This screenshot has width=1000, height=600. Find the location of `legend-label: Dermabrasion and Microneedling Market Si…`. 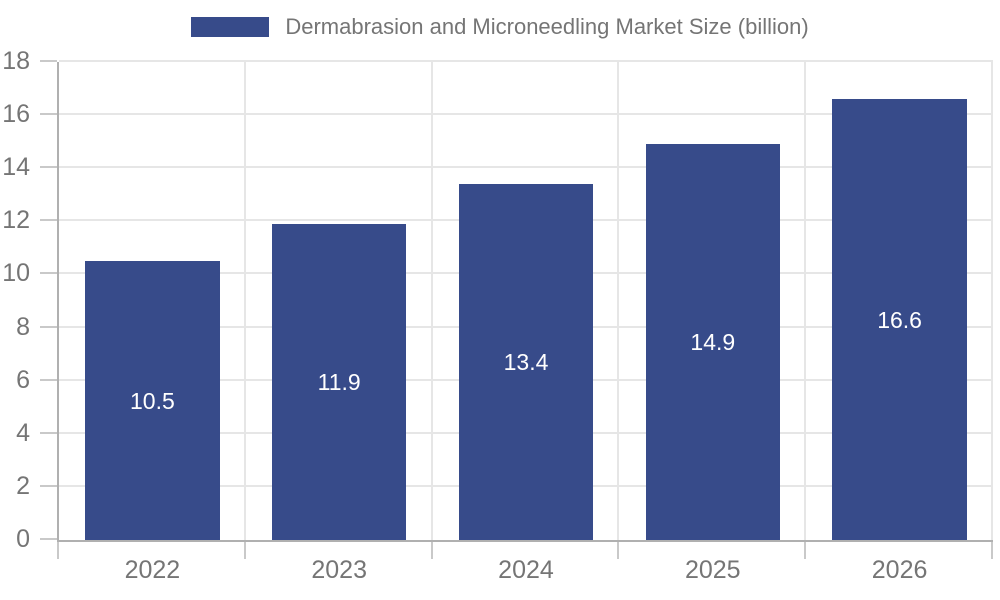

legend-label: Dermabrasion and Microneedling Market Si… is located at coordinates (547, 26).